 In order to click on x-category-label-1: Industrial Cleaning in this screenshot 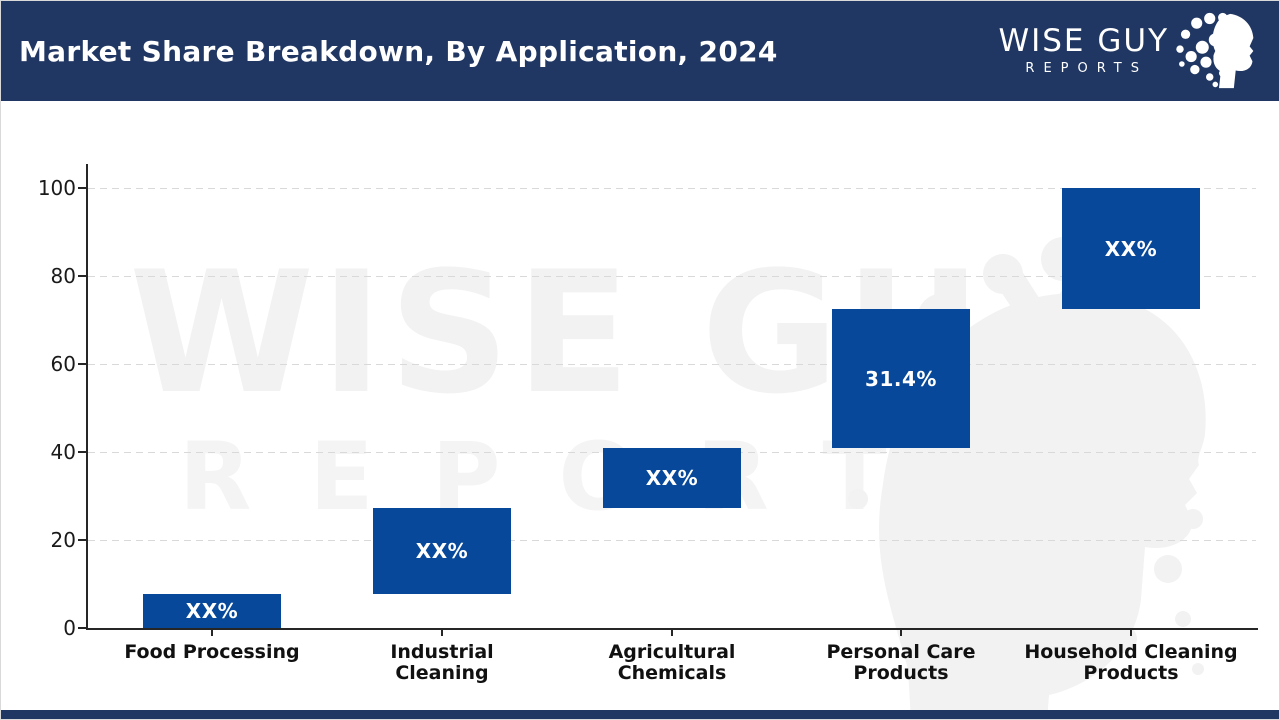, I will do `click(442, 663)`.